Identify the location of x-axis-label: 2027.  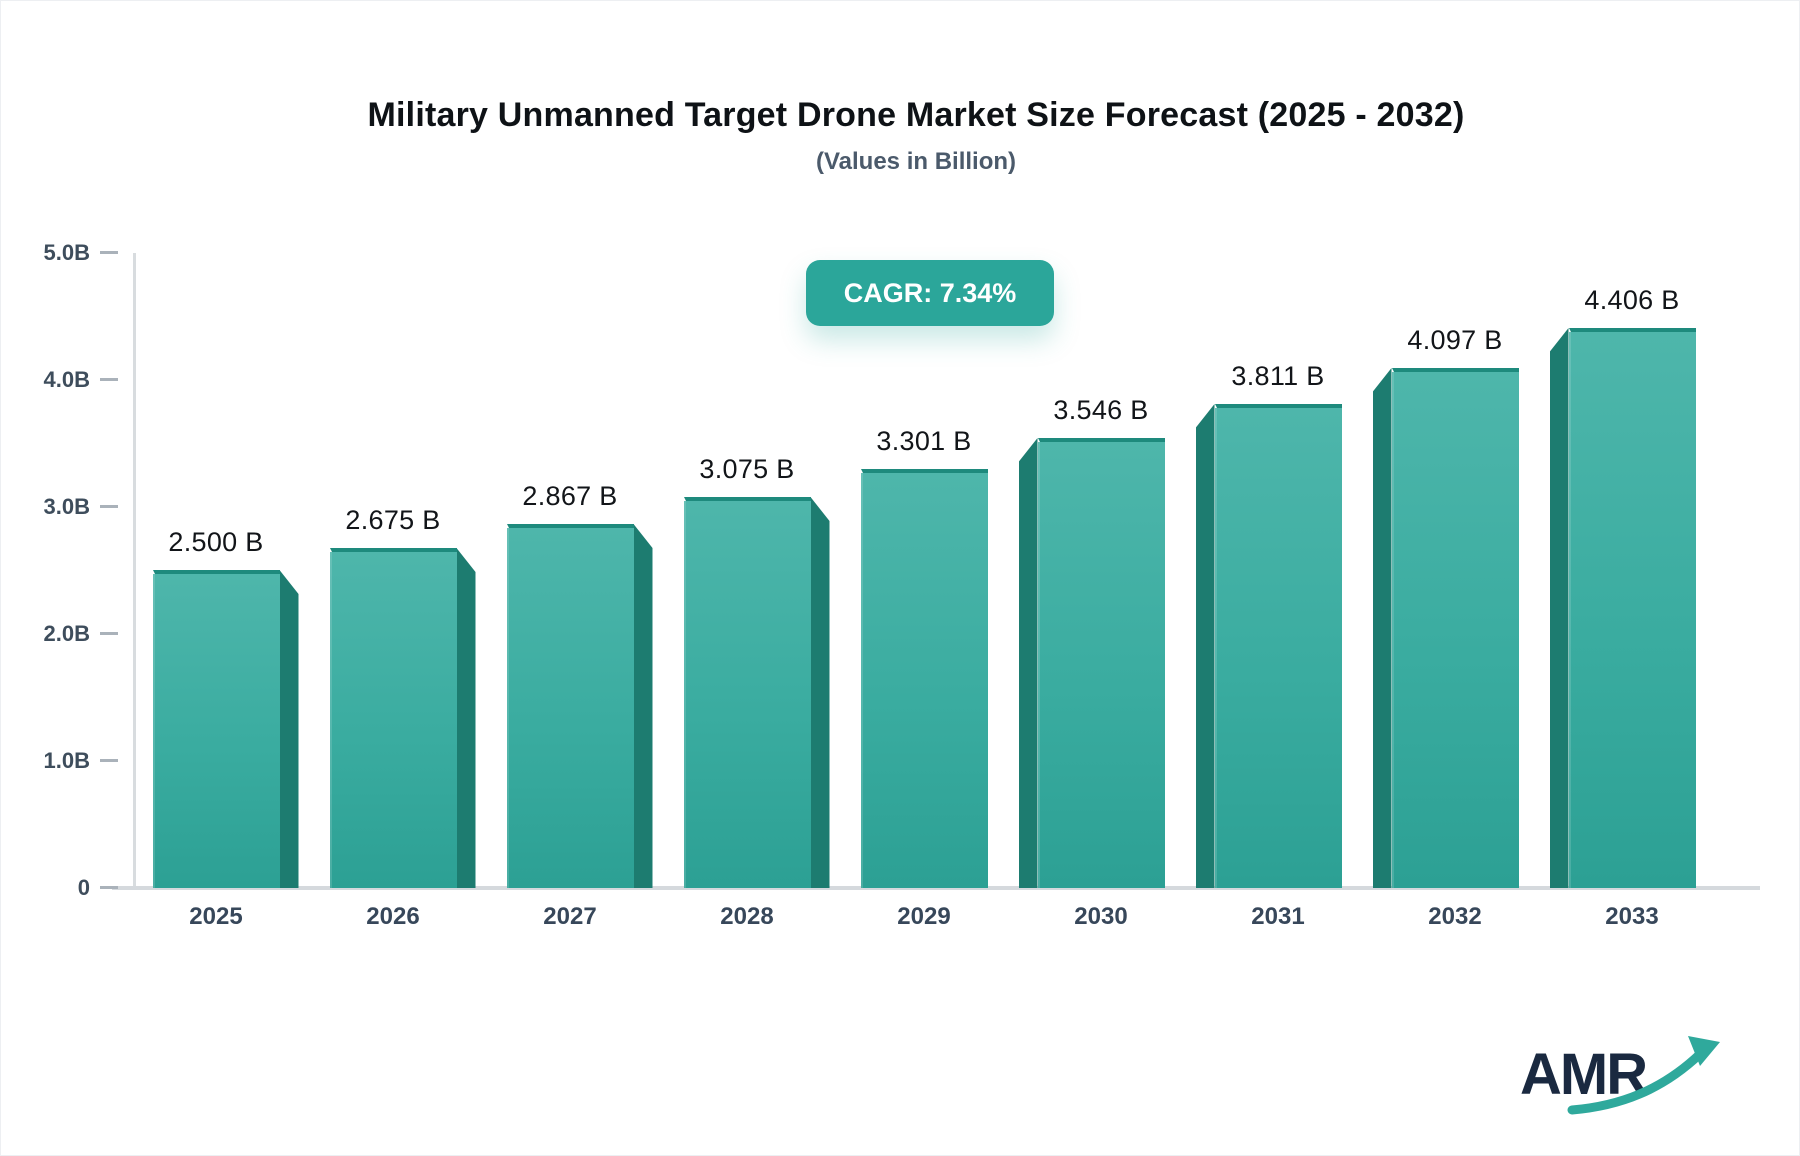
(570, 916).